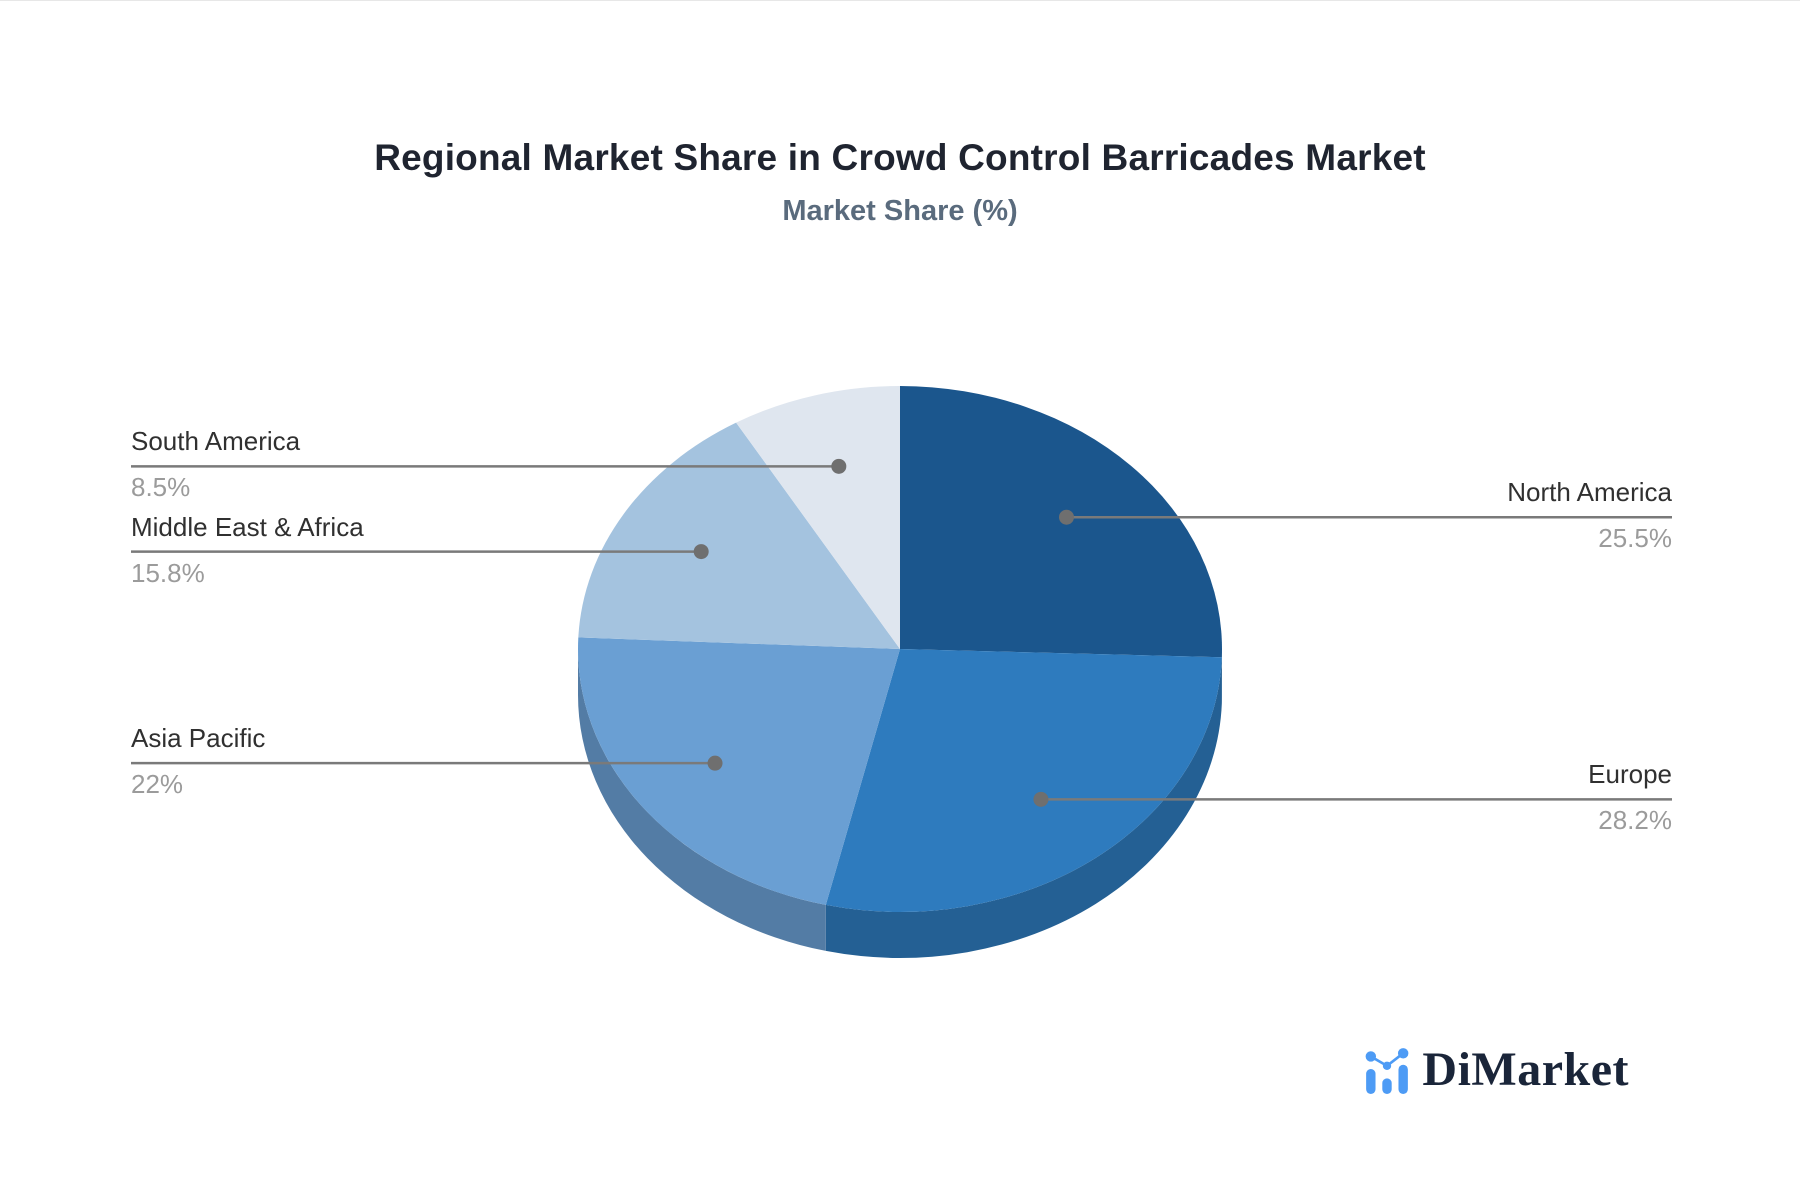 Image resolution: width=1800 pixels, height=1197 pixels. Describe the element at coordinates (1630, 820) in the screenshot. I see `slice-label-value: 28.2%` at that location.